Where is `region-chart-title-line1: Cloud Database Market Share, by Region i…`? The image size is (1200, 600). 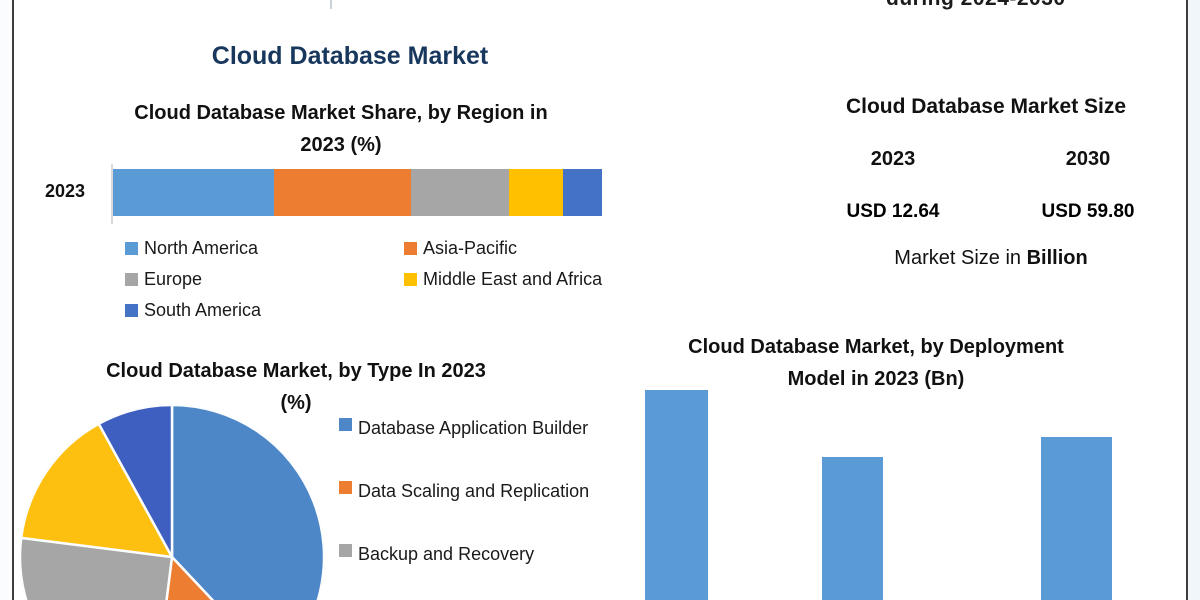
region-chart-title-line1: Cloud Database Market Share, by Region i… is located at coordinates (341, 113).